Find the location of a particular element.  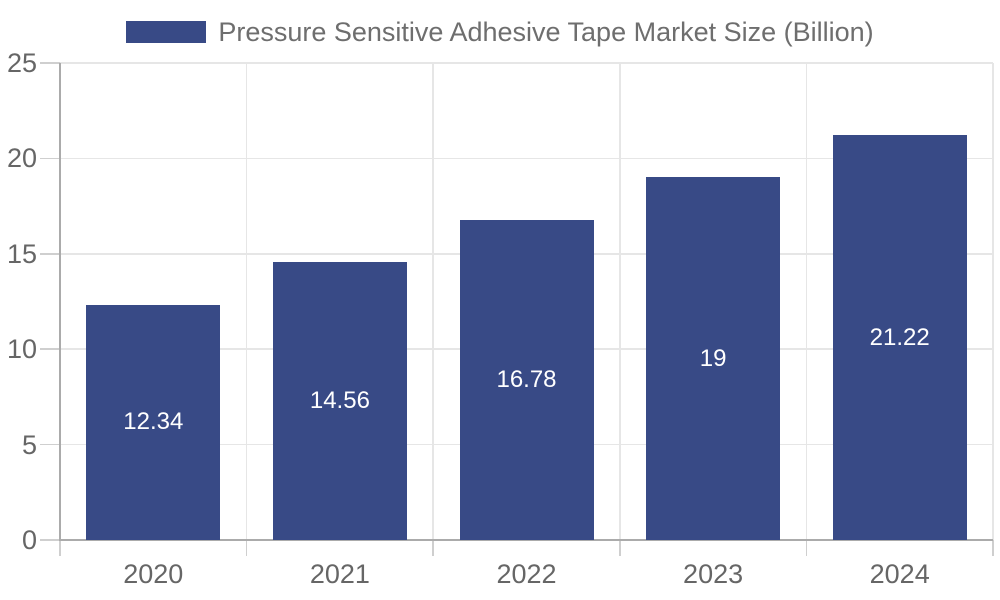

bar-value-label: 21.22 is located at coordinates (899, 337).